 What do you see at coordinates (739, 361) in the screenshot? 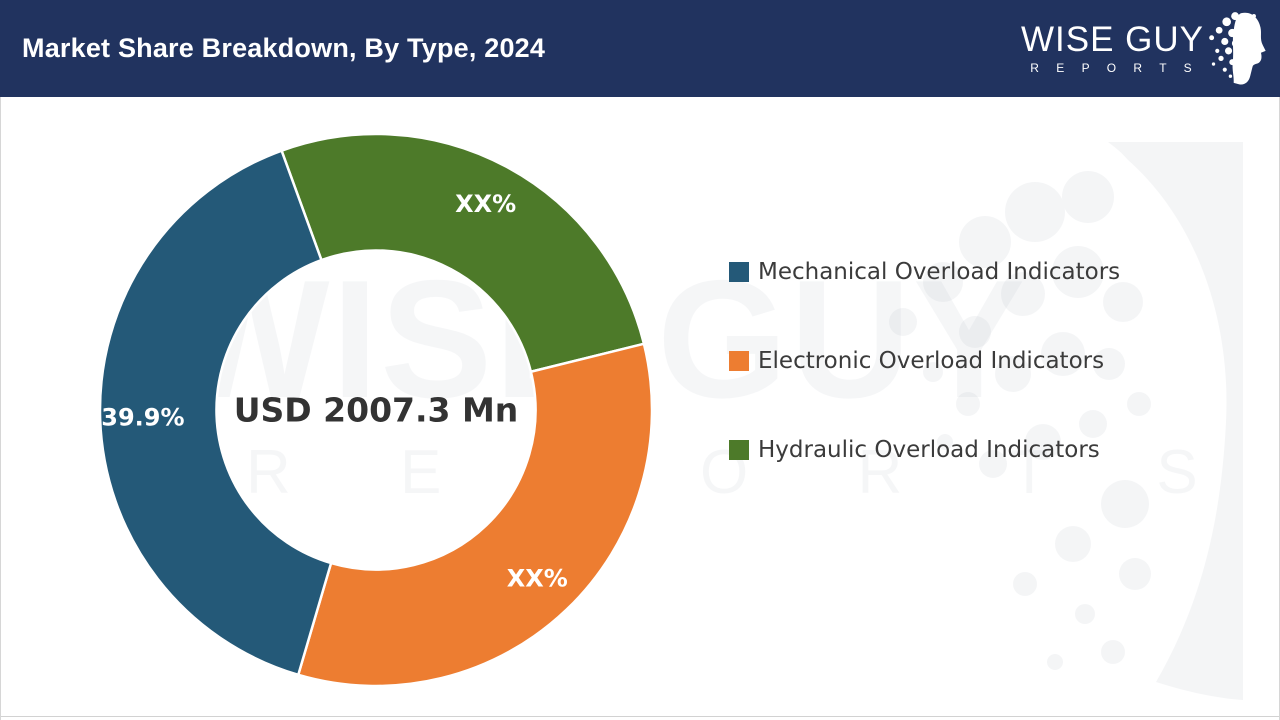
I see `legend-swatch-electronic` at bounding box center [739, 361].